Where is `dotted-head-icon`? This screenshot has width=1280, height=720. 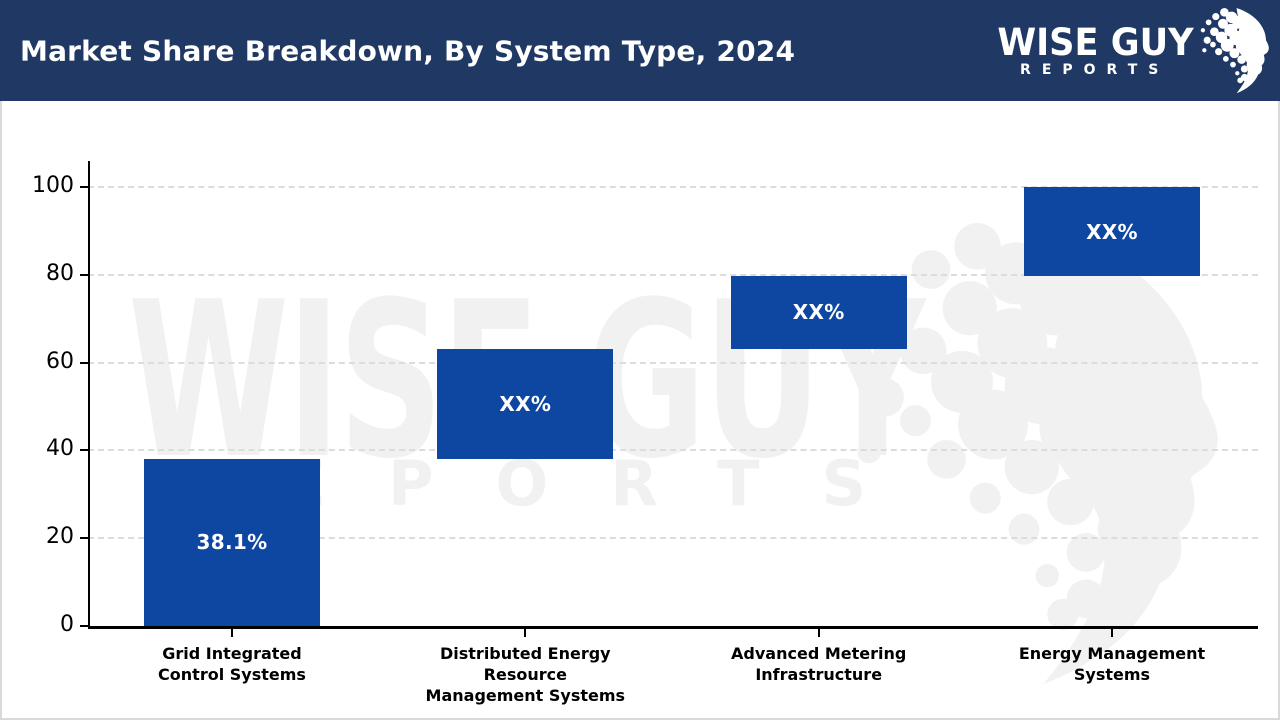 dotted-head-icon is located at coordinates (1234, 51).